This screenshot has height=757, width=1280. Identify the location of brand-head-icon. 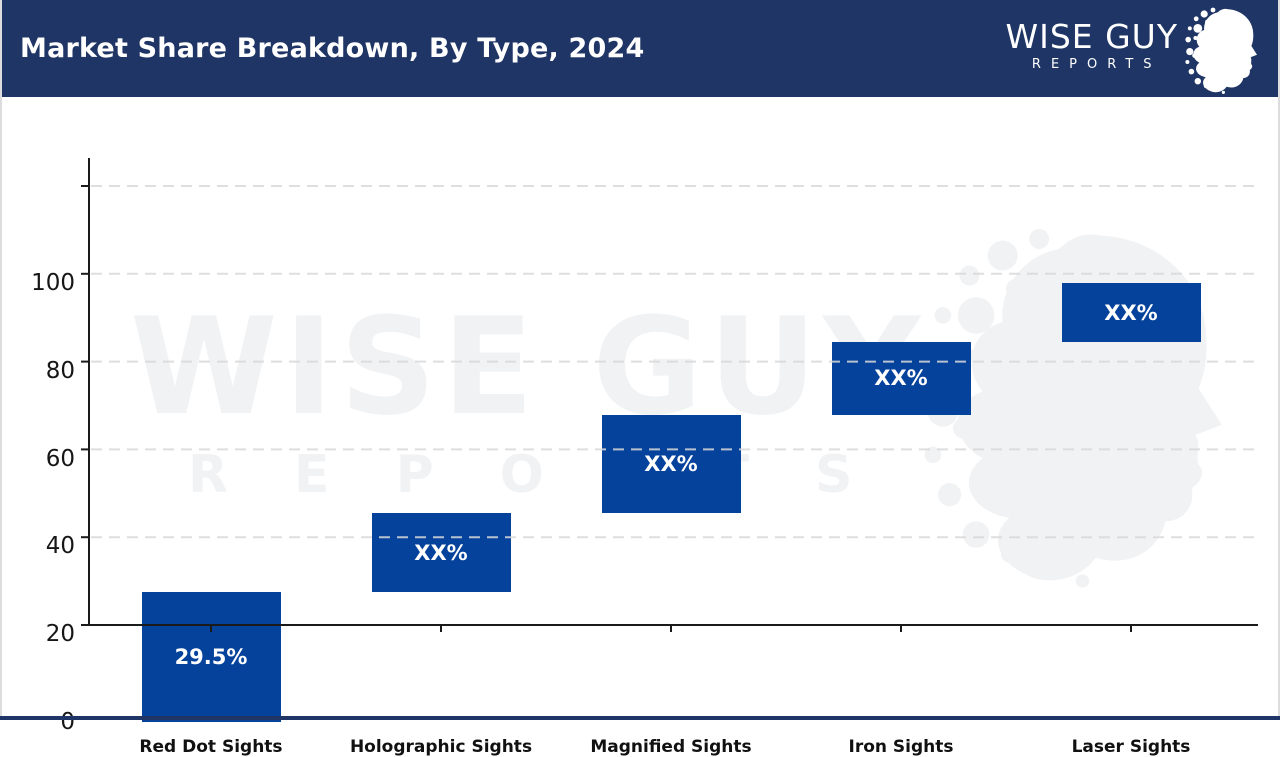
(1221, 50).